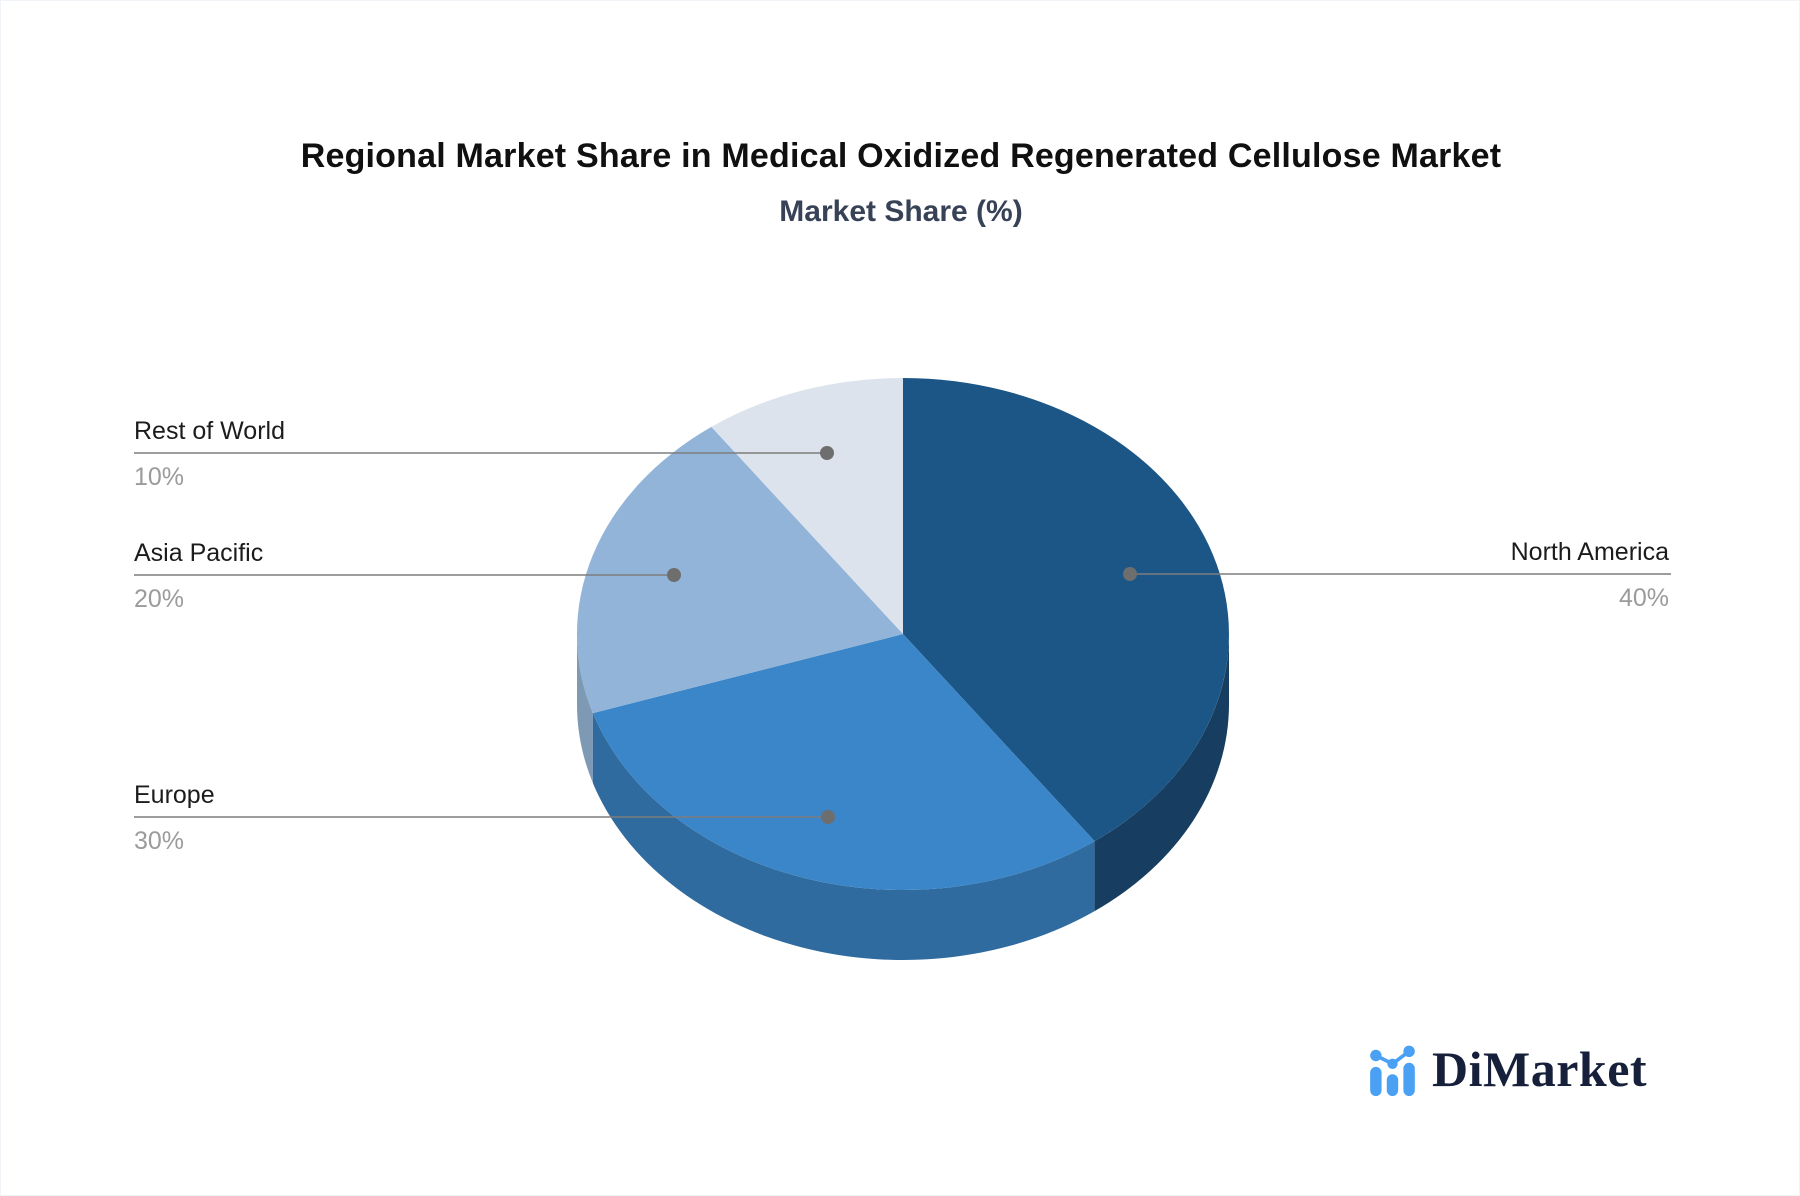 This screenshot has width=1800, height=1196. What do you see at coordinates (1161, 773) in the screenshot?
I see `pie-side-north-america` at bounding box center [1161, 773].